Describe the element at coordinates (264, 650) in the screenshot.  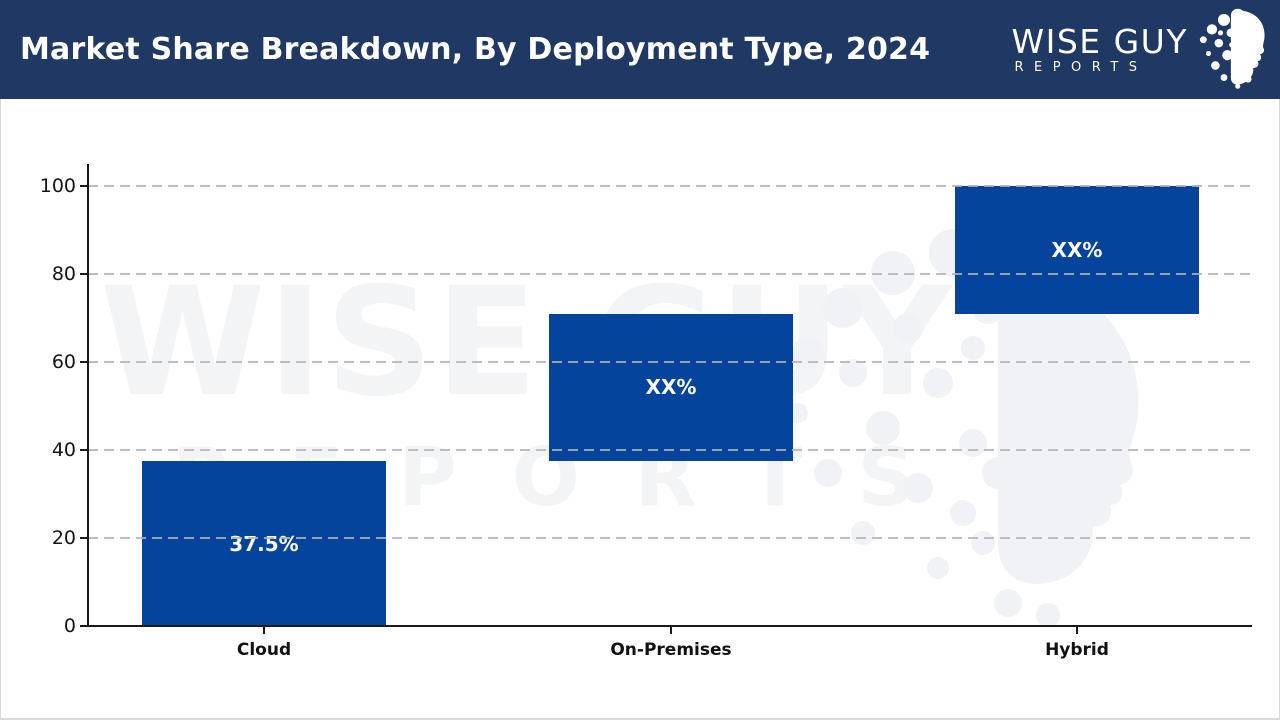
I see `x-category-label-cloud: Cloud` at that location.